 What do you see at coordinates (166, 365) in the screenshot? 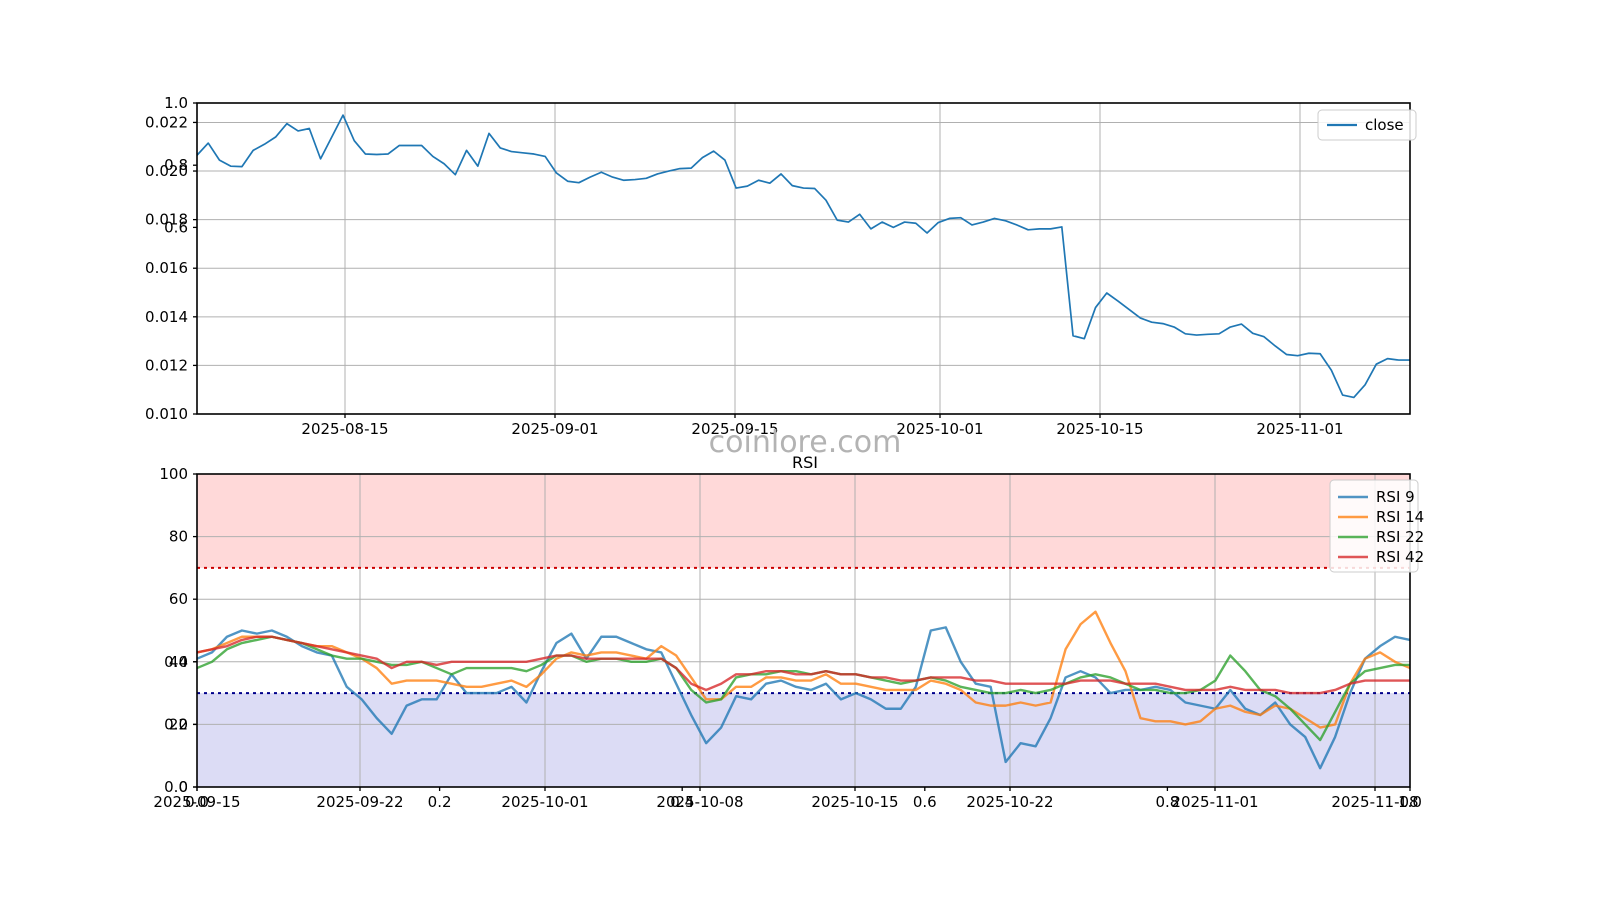
I see `price-y-tick-label: 0.012` at bounding box center [166, 365].